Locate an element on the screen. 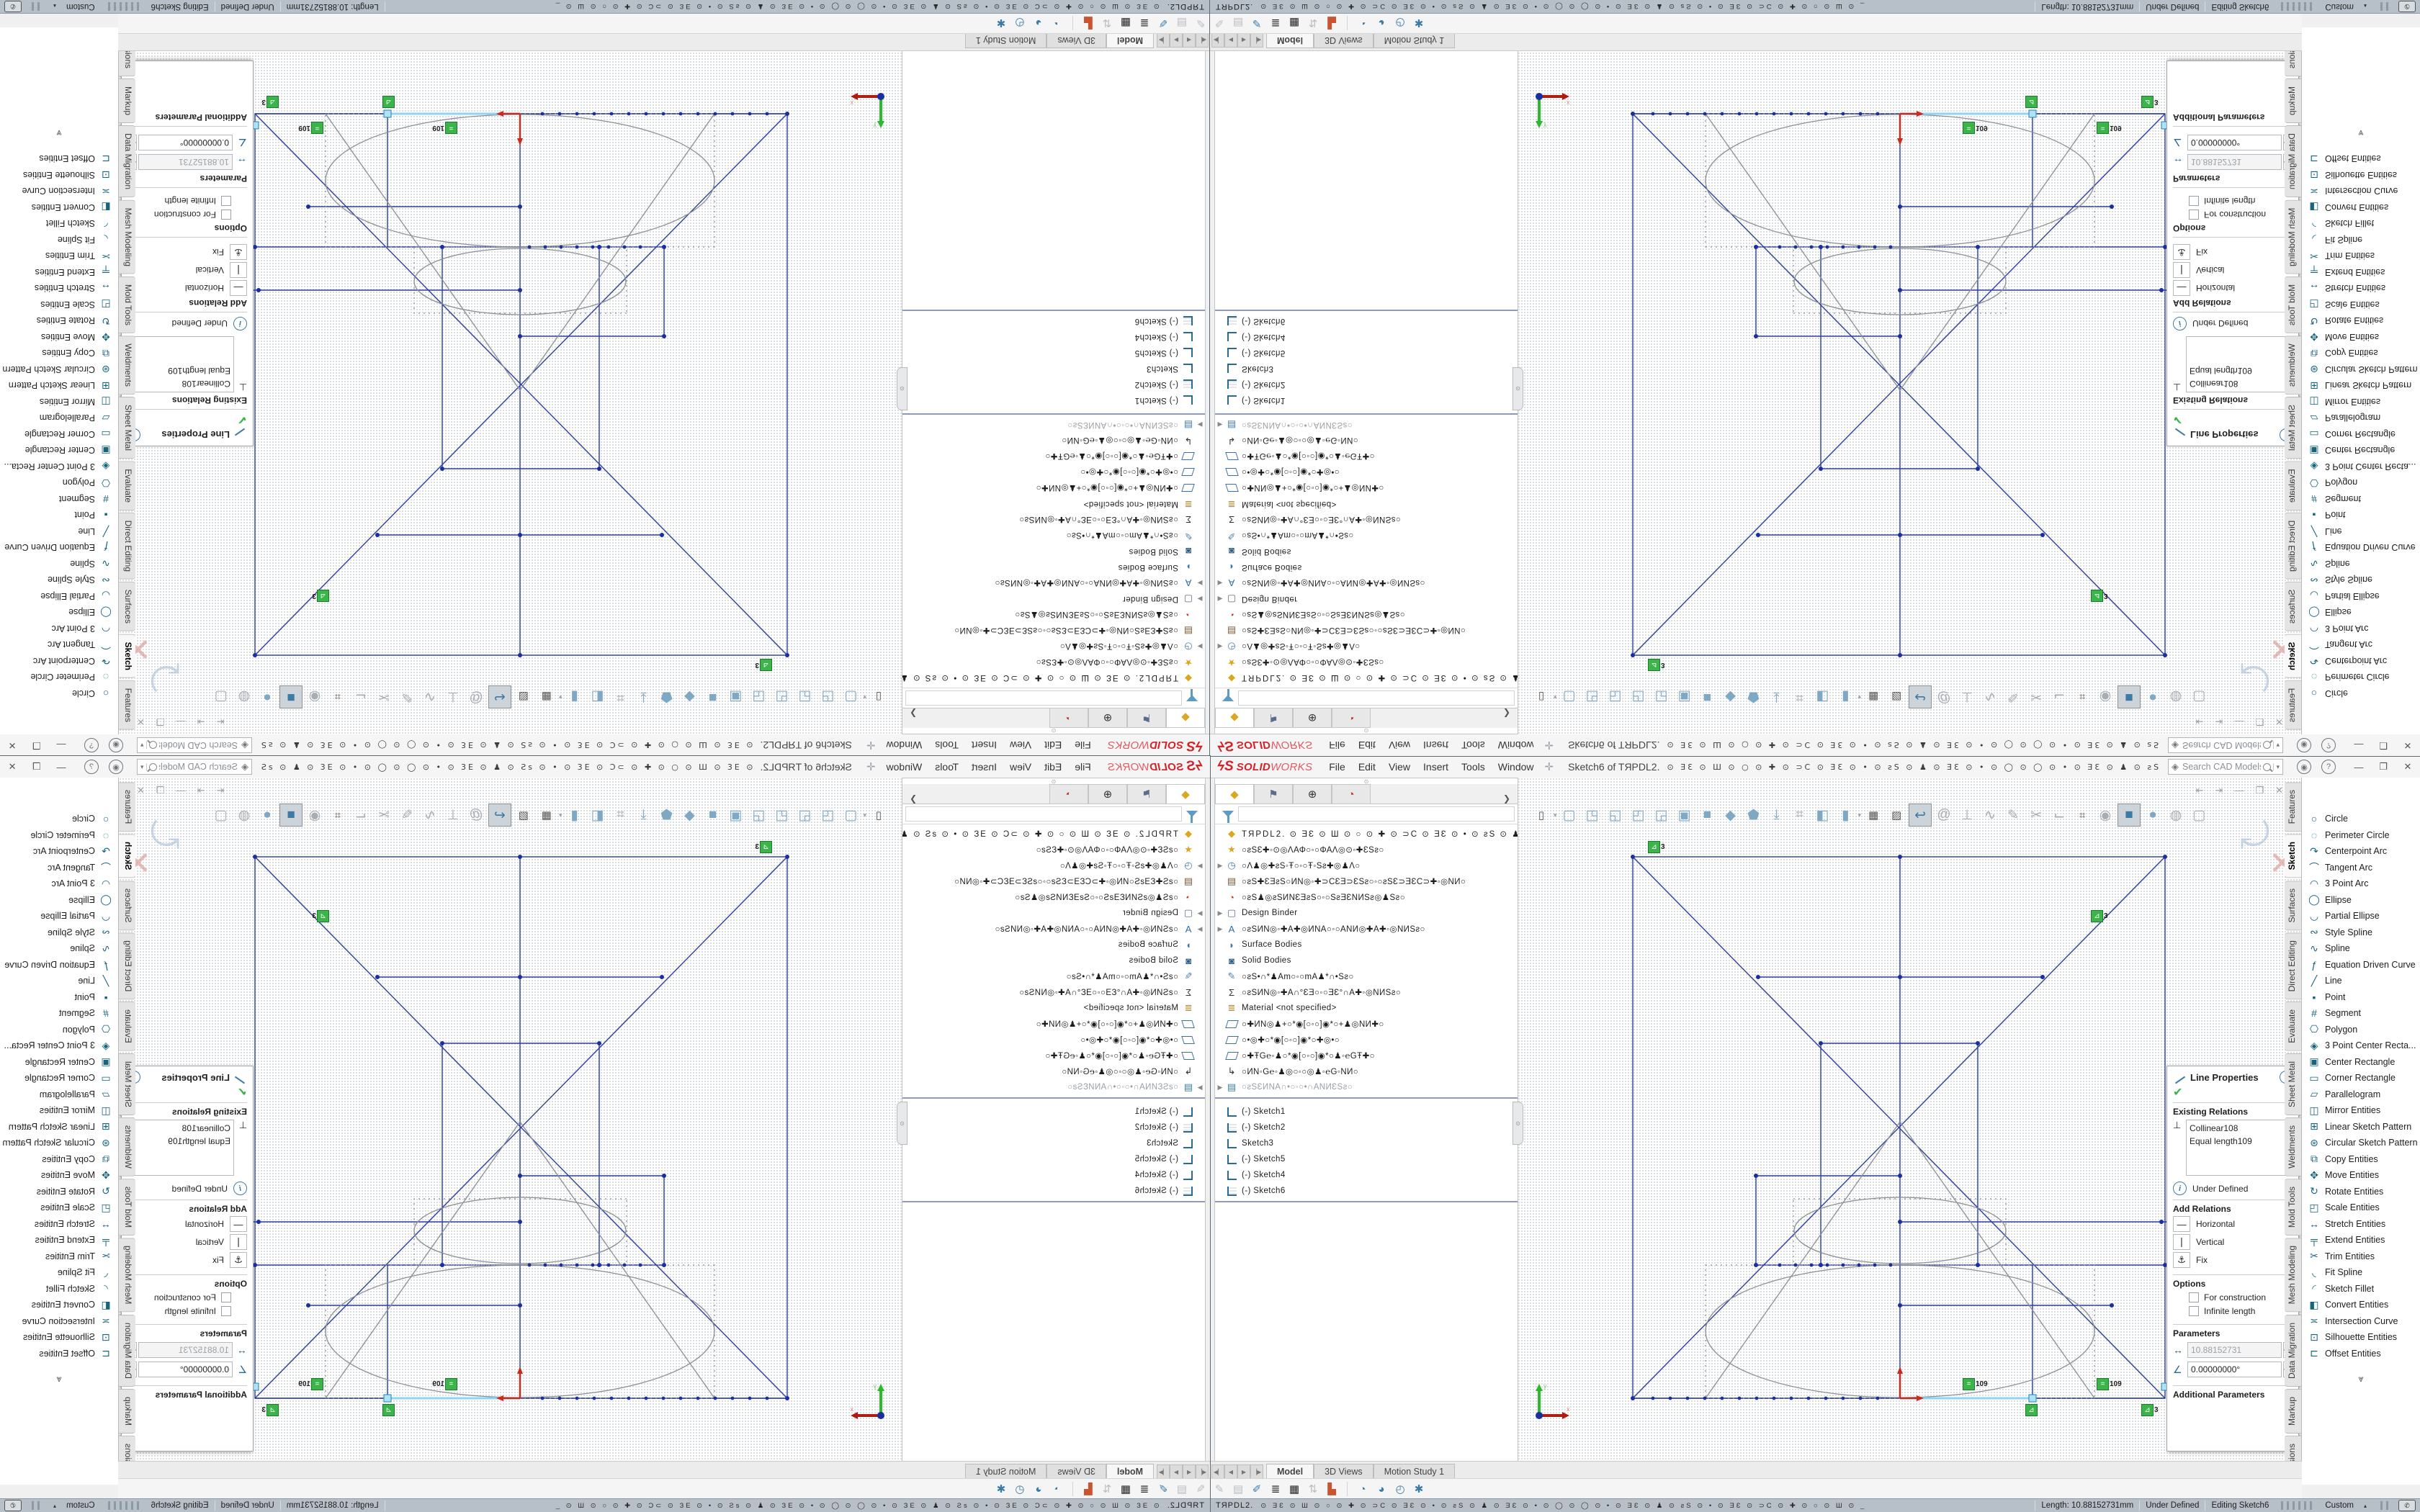 Image resolution: width=2420 pixels, height=1512 pixels. cm-tab-mesh-modeling: Mesh Modeling is located at coordinates (127, 236).